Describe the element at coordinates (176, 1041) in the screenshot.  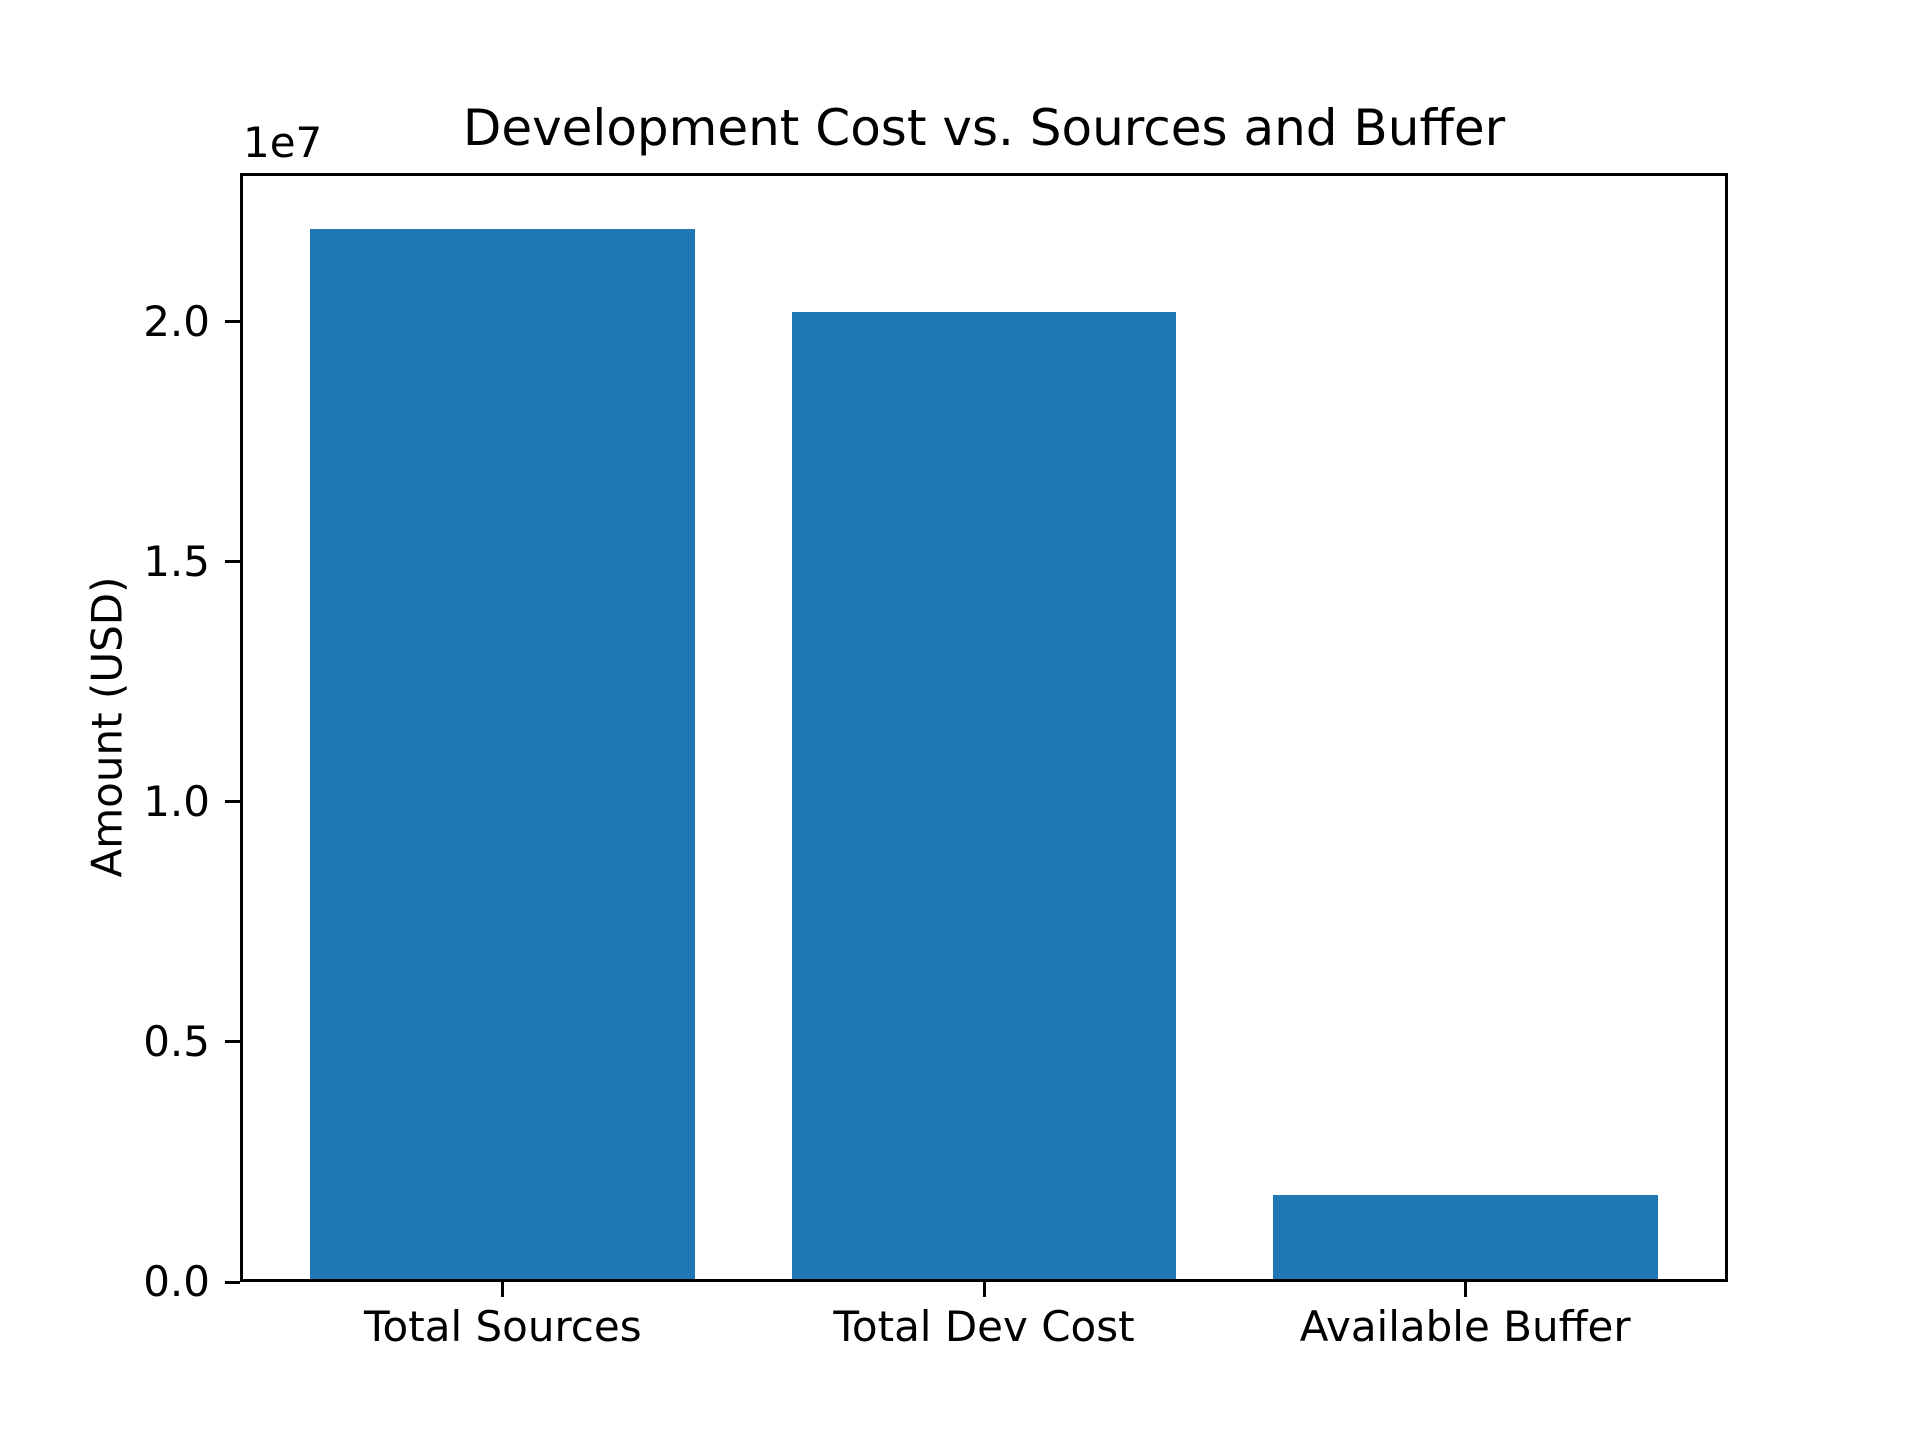
I see `y-tick-label: 0.5` at that location.